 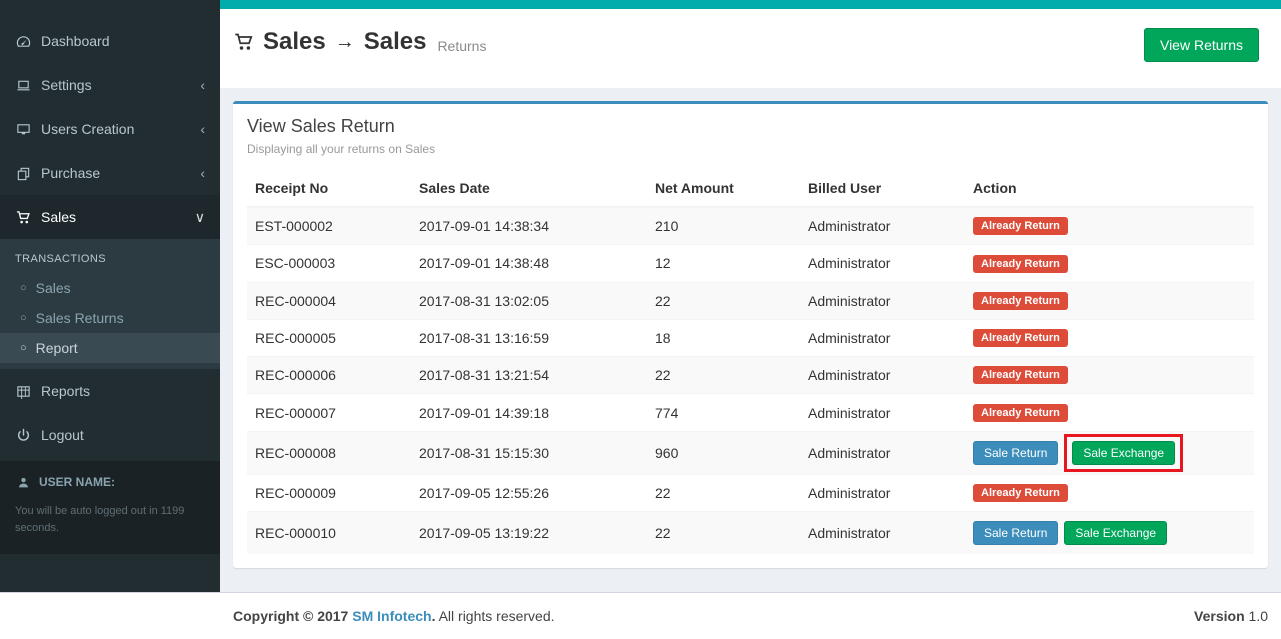 What do you see at coordinates (1109, 189) in the screenshot?
I see `col-action: Action` at bounding box center [1109, 189].